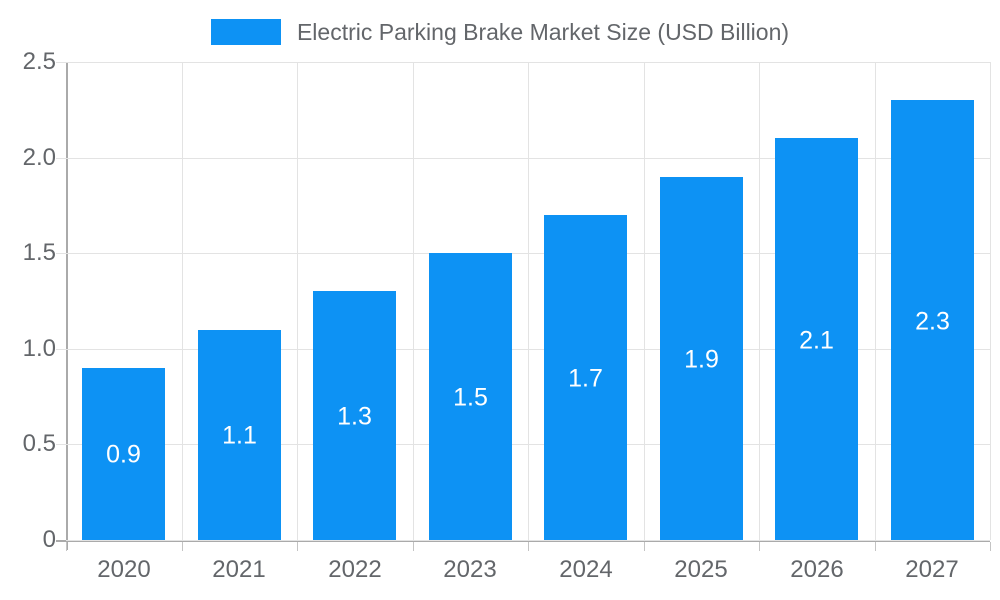  I want to click on y-tick-label: 0.5, so click(39, 444).